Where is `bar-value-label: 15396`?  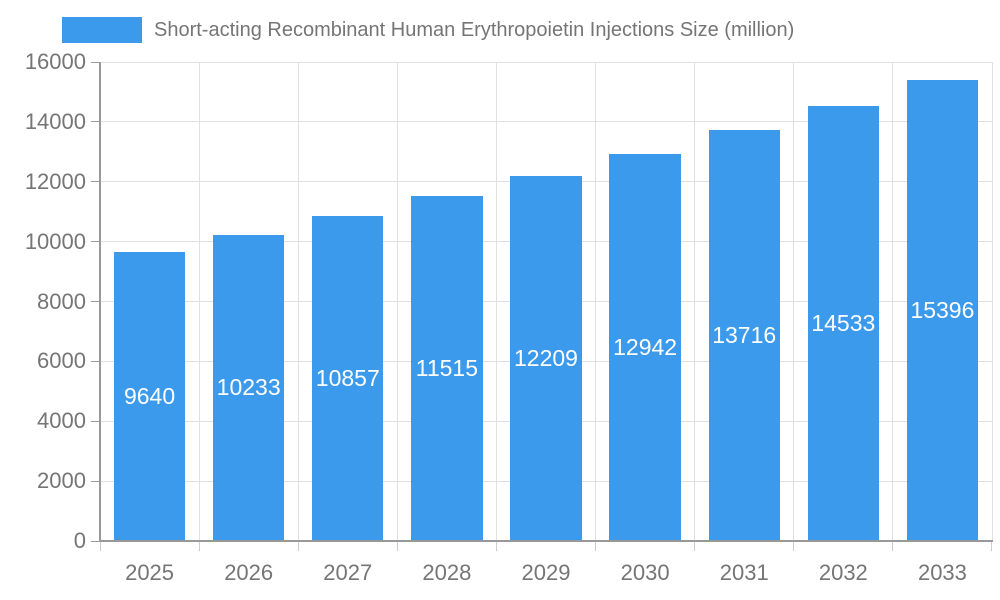 bar-value-label: 15396 is located at coordinates (942, 310).